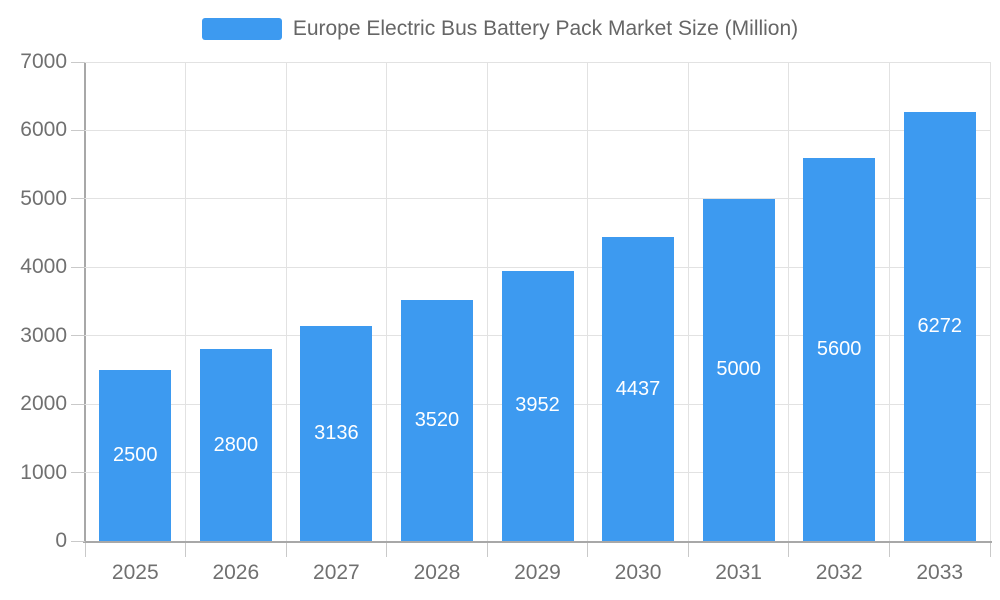 The height and width of the screenshot is (600, 1000). Describe the element at coordinates (336, 572) in the screenshot. I see `x-axis-category-label: 2027` at that location.